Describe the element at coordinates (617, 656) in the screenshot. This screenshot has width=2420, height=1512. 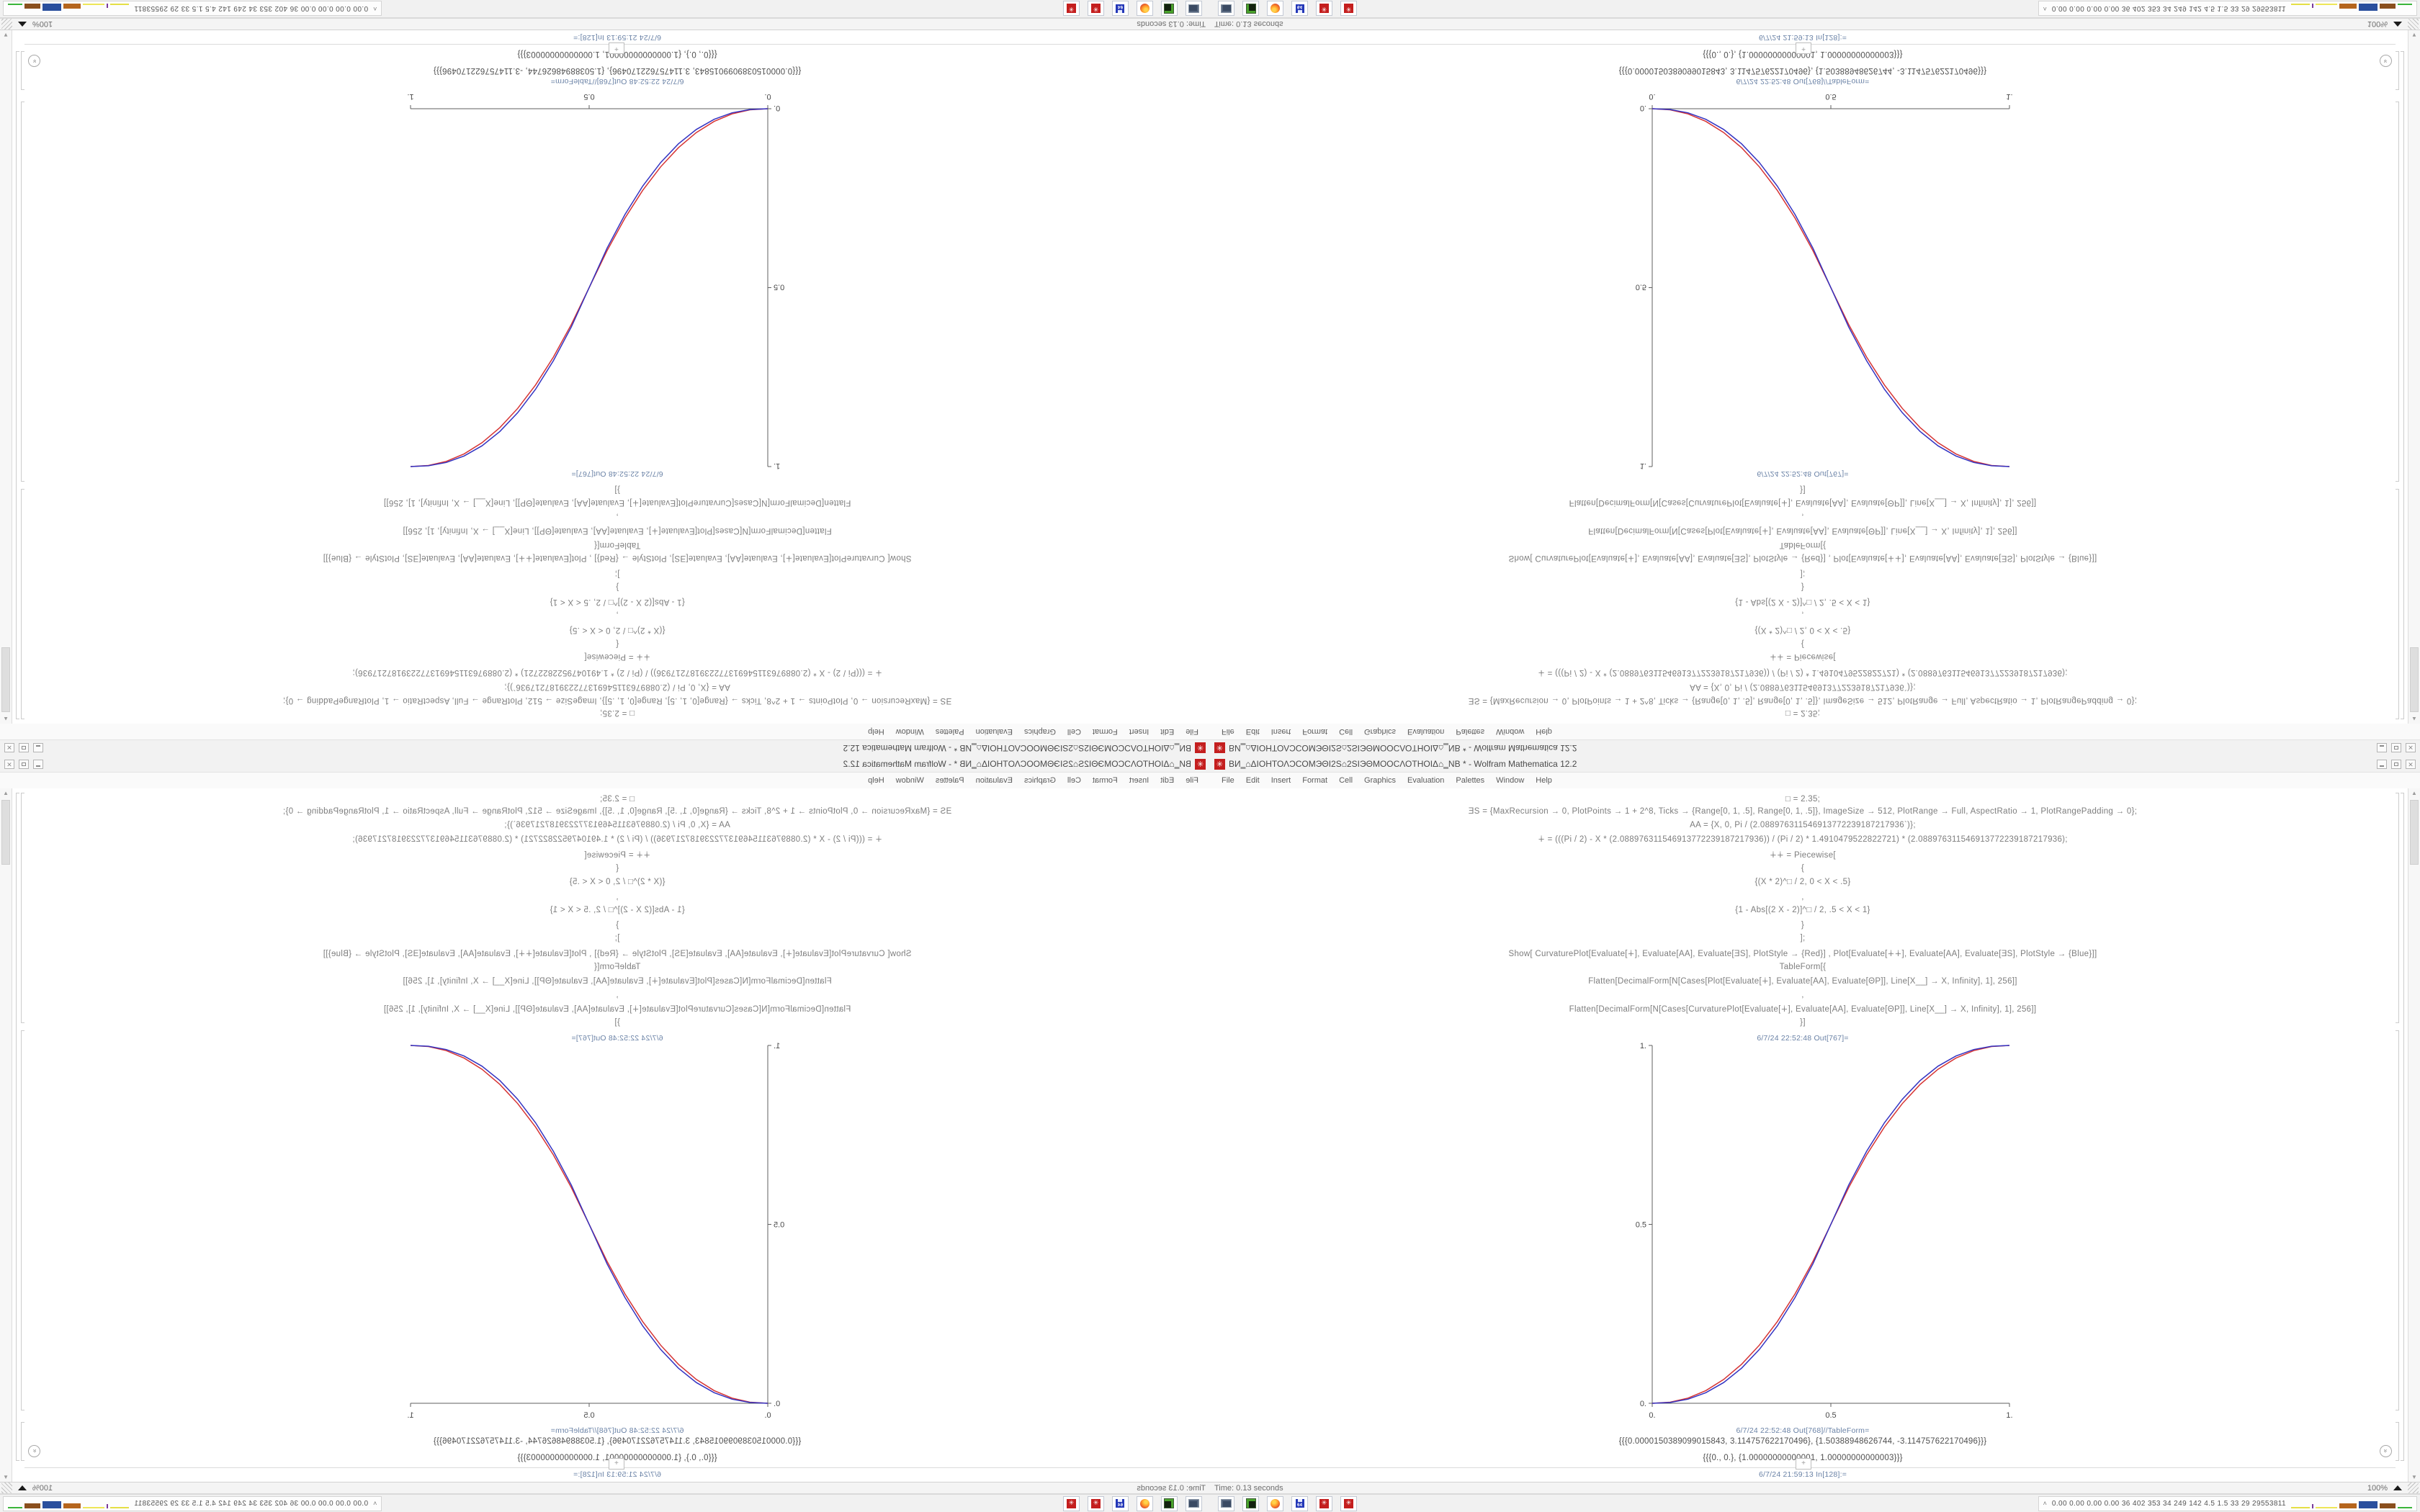
I see `code-line: ∔∔ = Piecewise[` at that location.